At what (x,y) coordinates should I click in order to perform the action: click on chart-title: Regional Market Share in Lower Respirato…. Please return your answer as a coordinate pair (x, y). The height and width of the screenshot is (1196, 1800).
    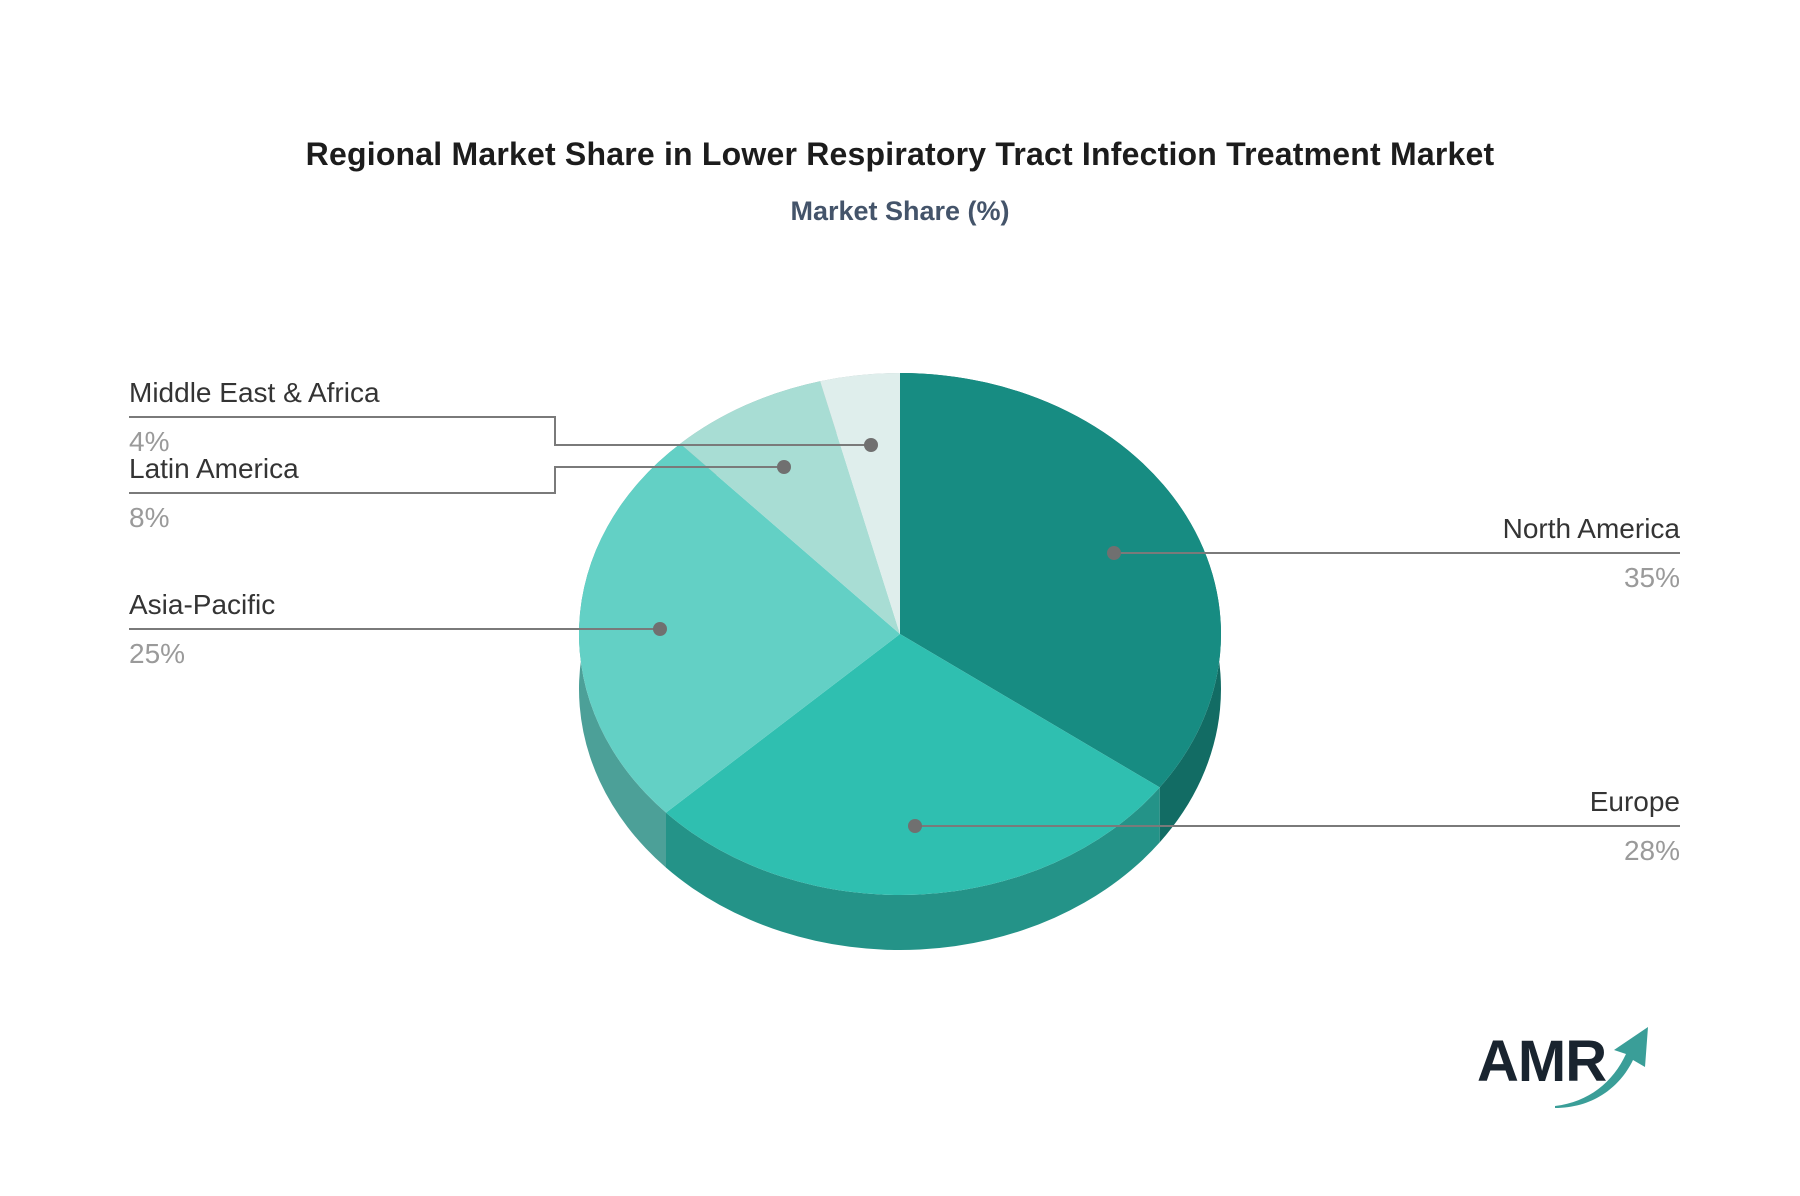
    Looking at the image, I should click on (900, 154).